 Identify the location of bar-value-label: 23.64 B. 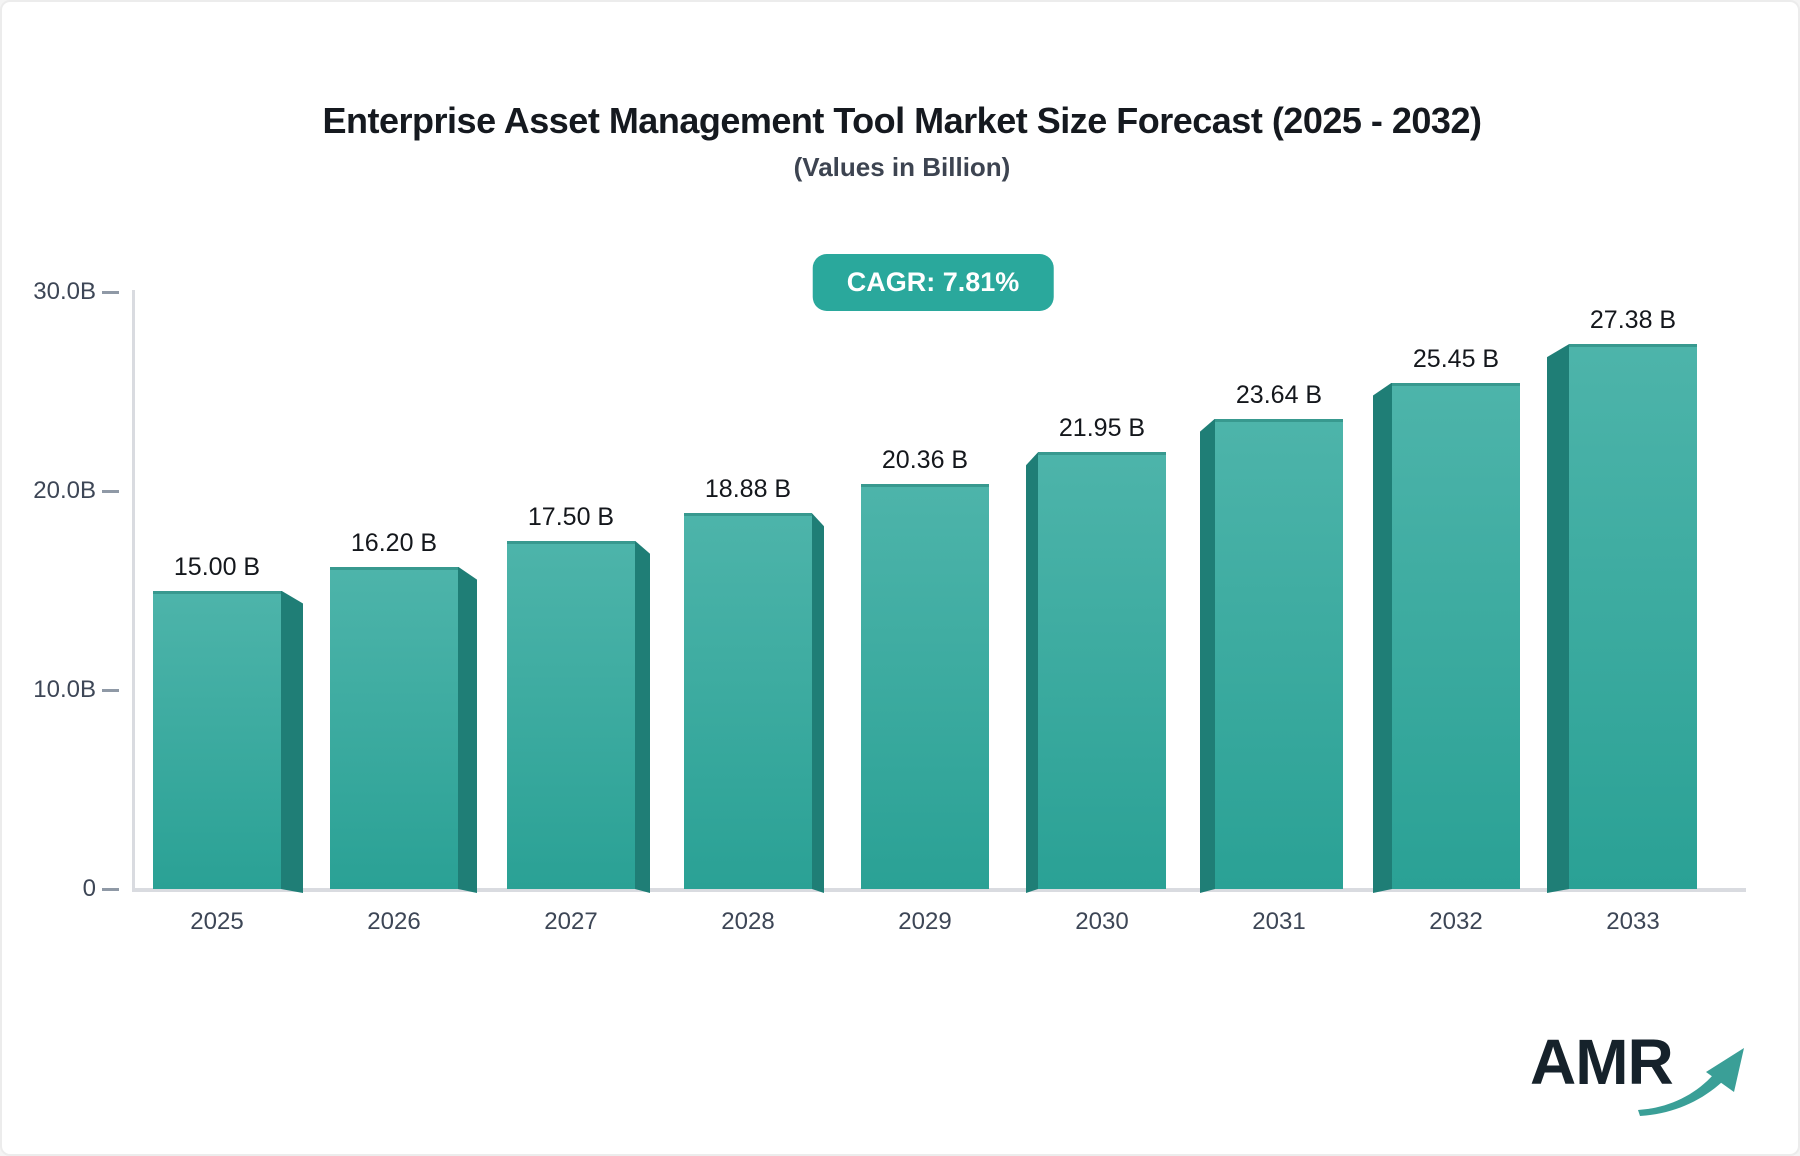
(1279, 394).